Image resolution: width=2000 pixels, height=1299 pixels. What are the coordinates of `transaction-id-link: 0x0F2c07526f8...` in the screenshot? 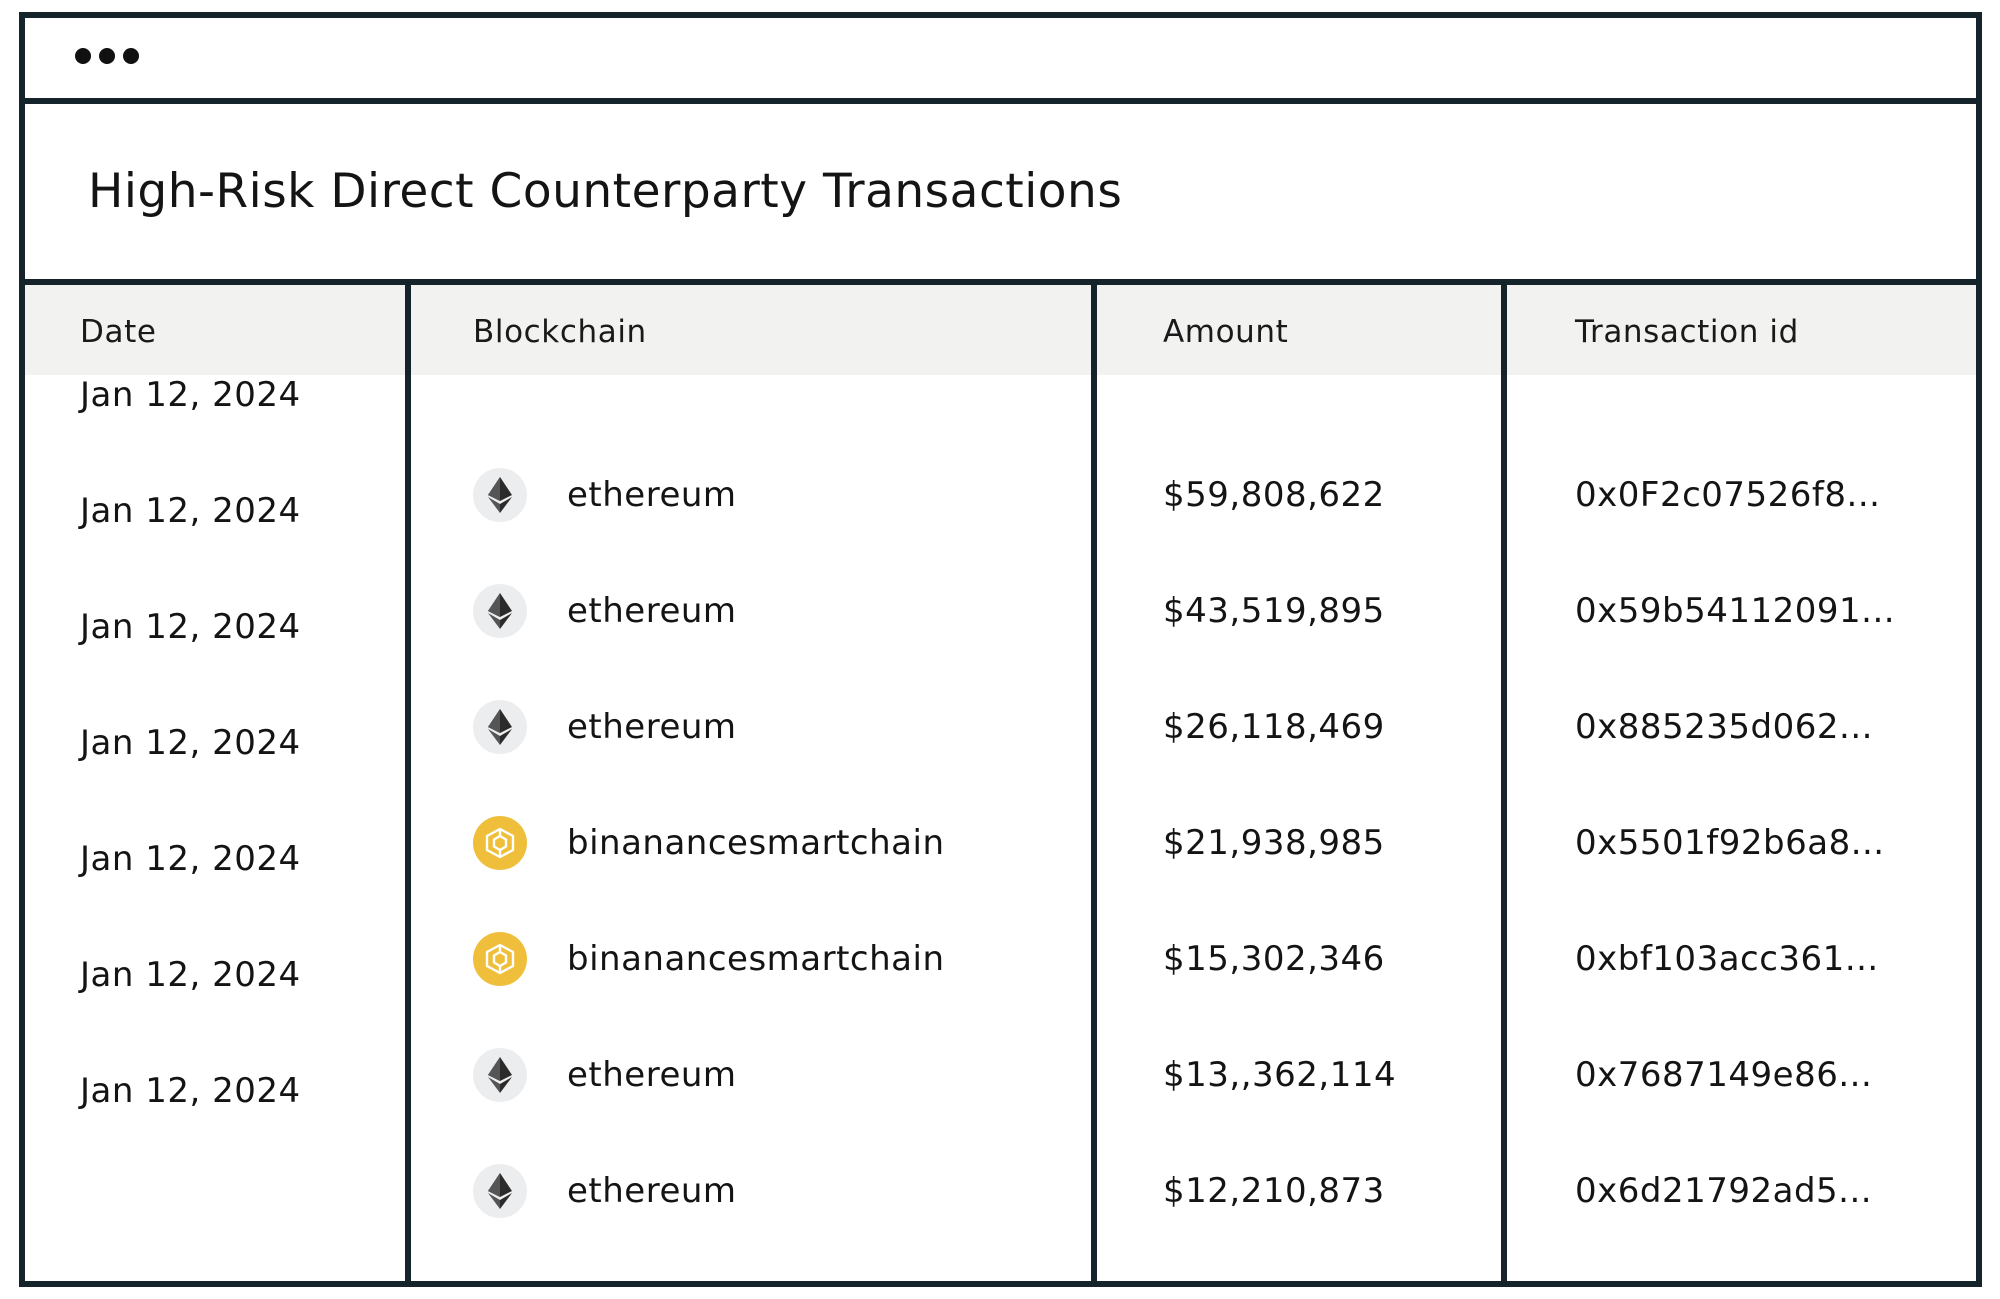 It's located at (1728, 495).